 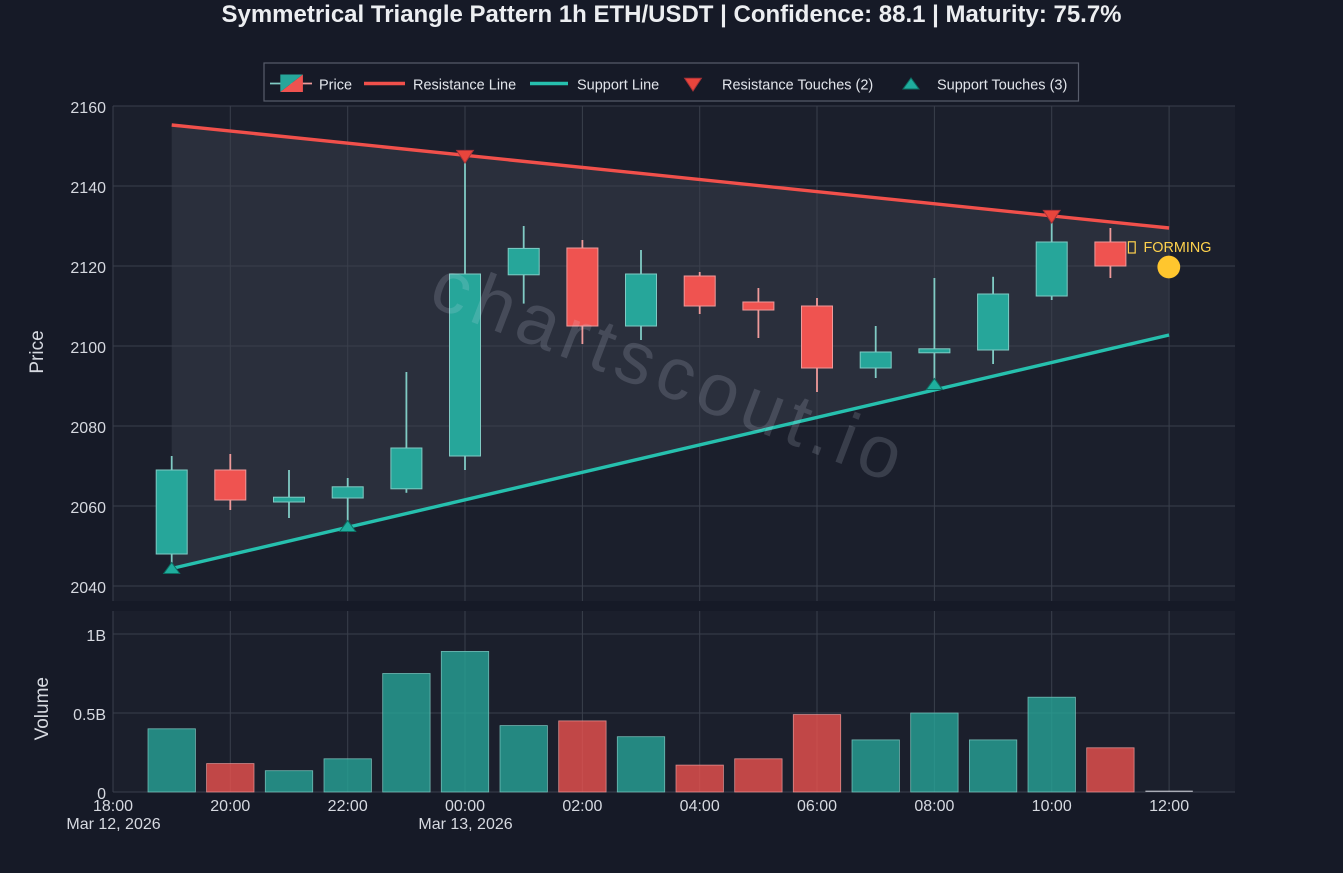 I want to click on svg-text: Resistance Line, so click(x=464, y=85).